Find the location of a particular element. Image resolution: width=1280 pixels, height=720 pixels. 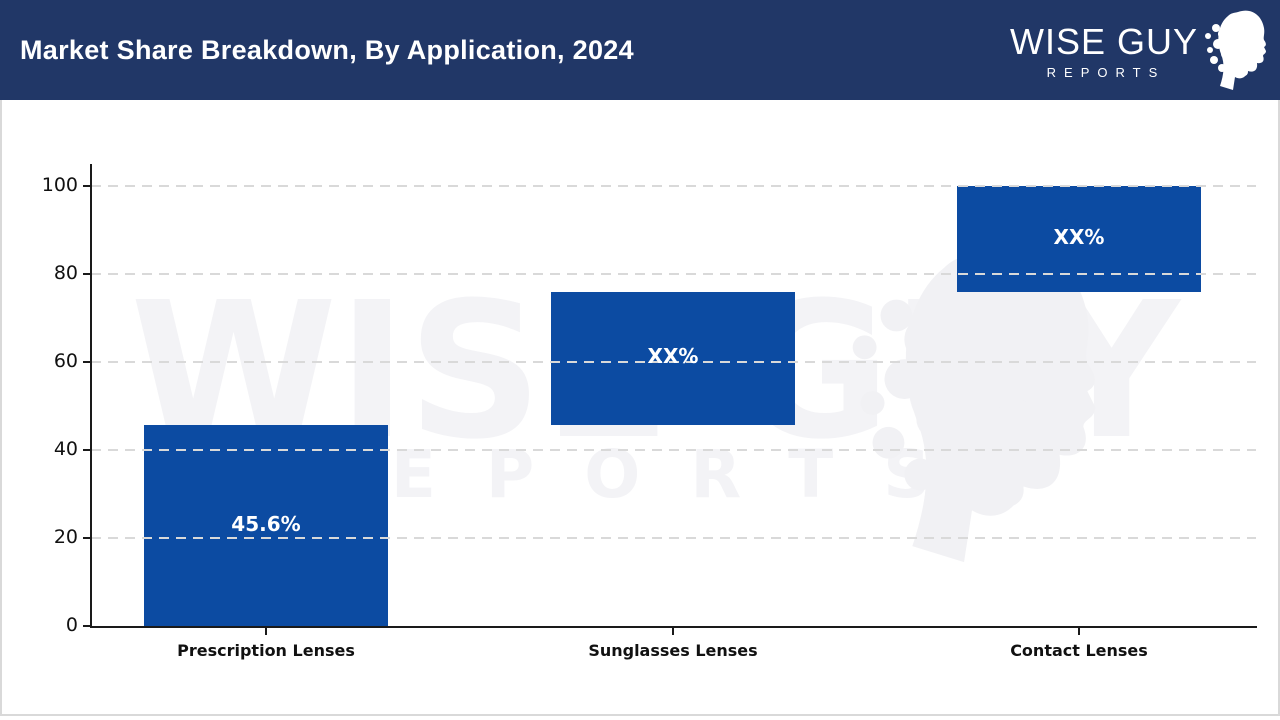

y-tick-label: 20 is located at coordinates (65, 537).